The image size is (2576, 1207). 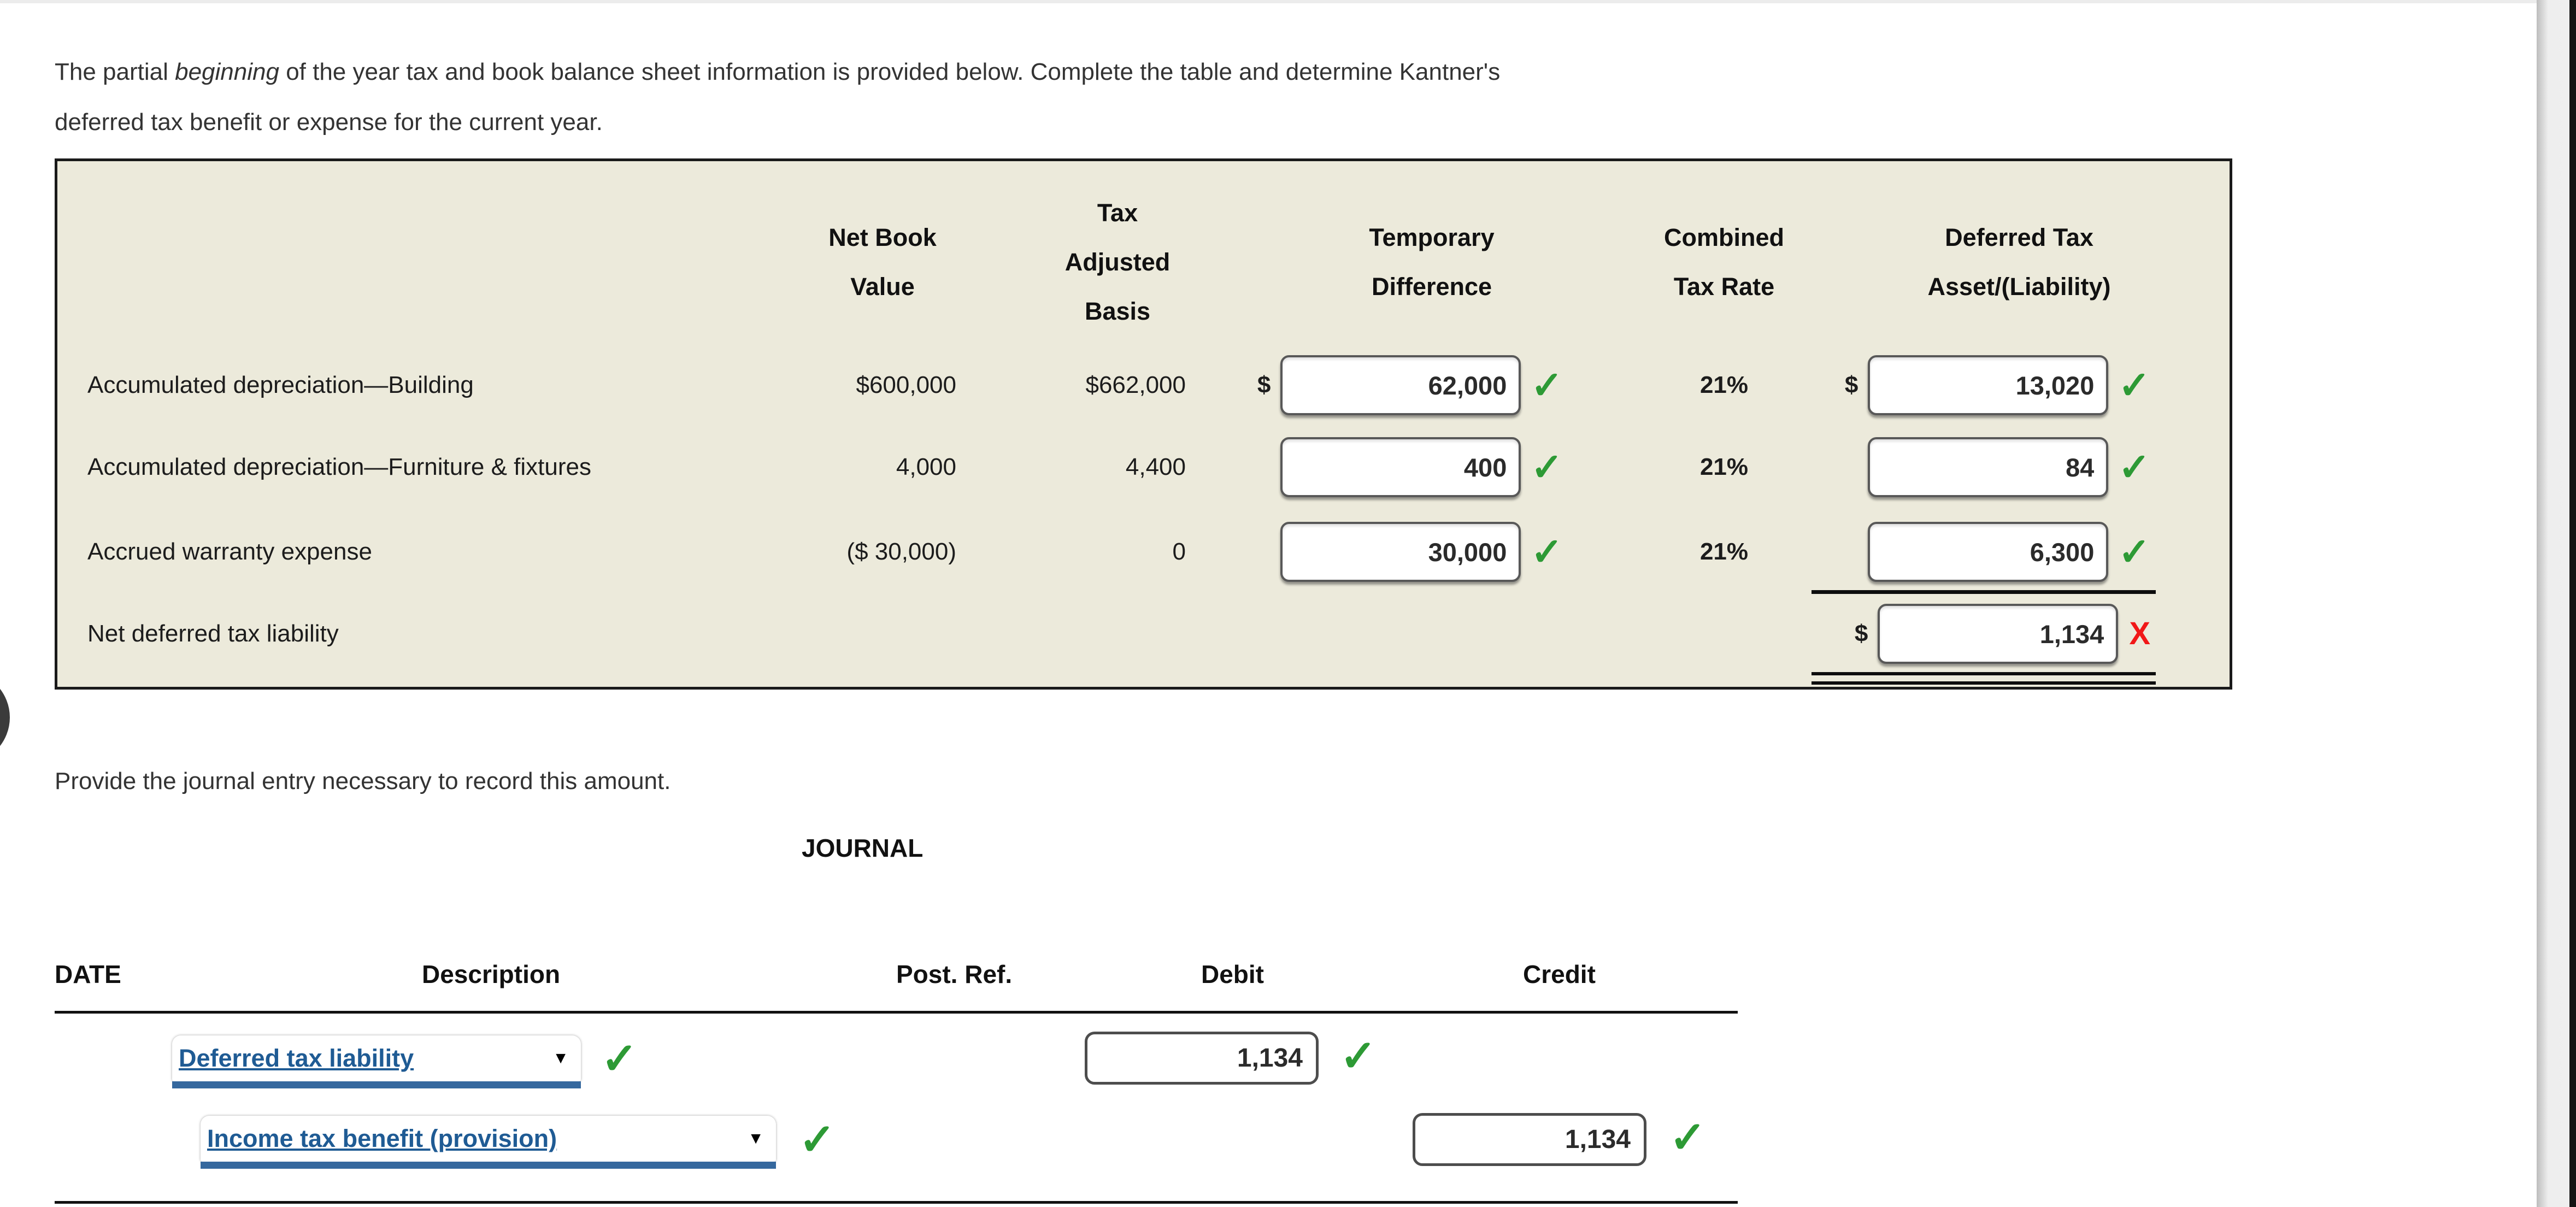 I want to click on column-header-deferred-tax: Deferred Tax Asset/(Liability), so click(x=2019, y=262).